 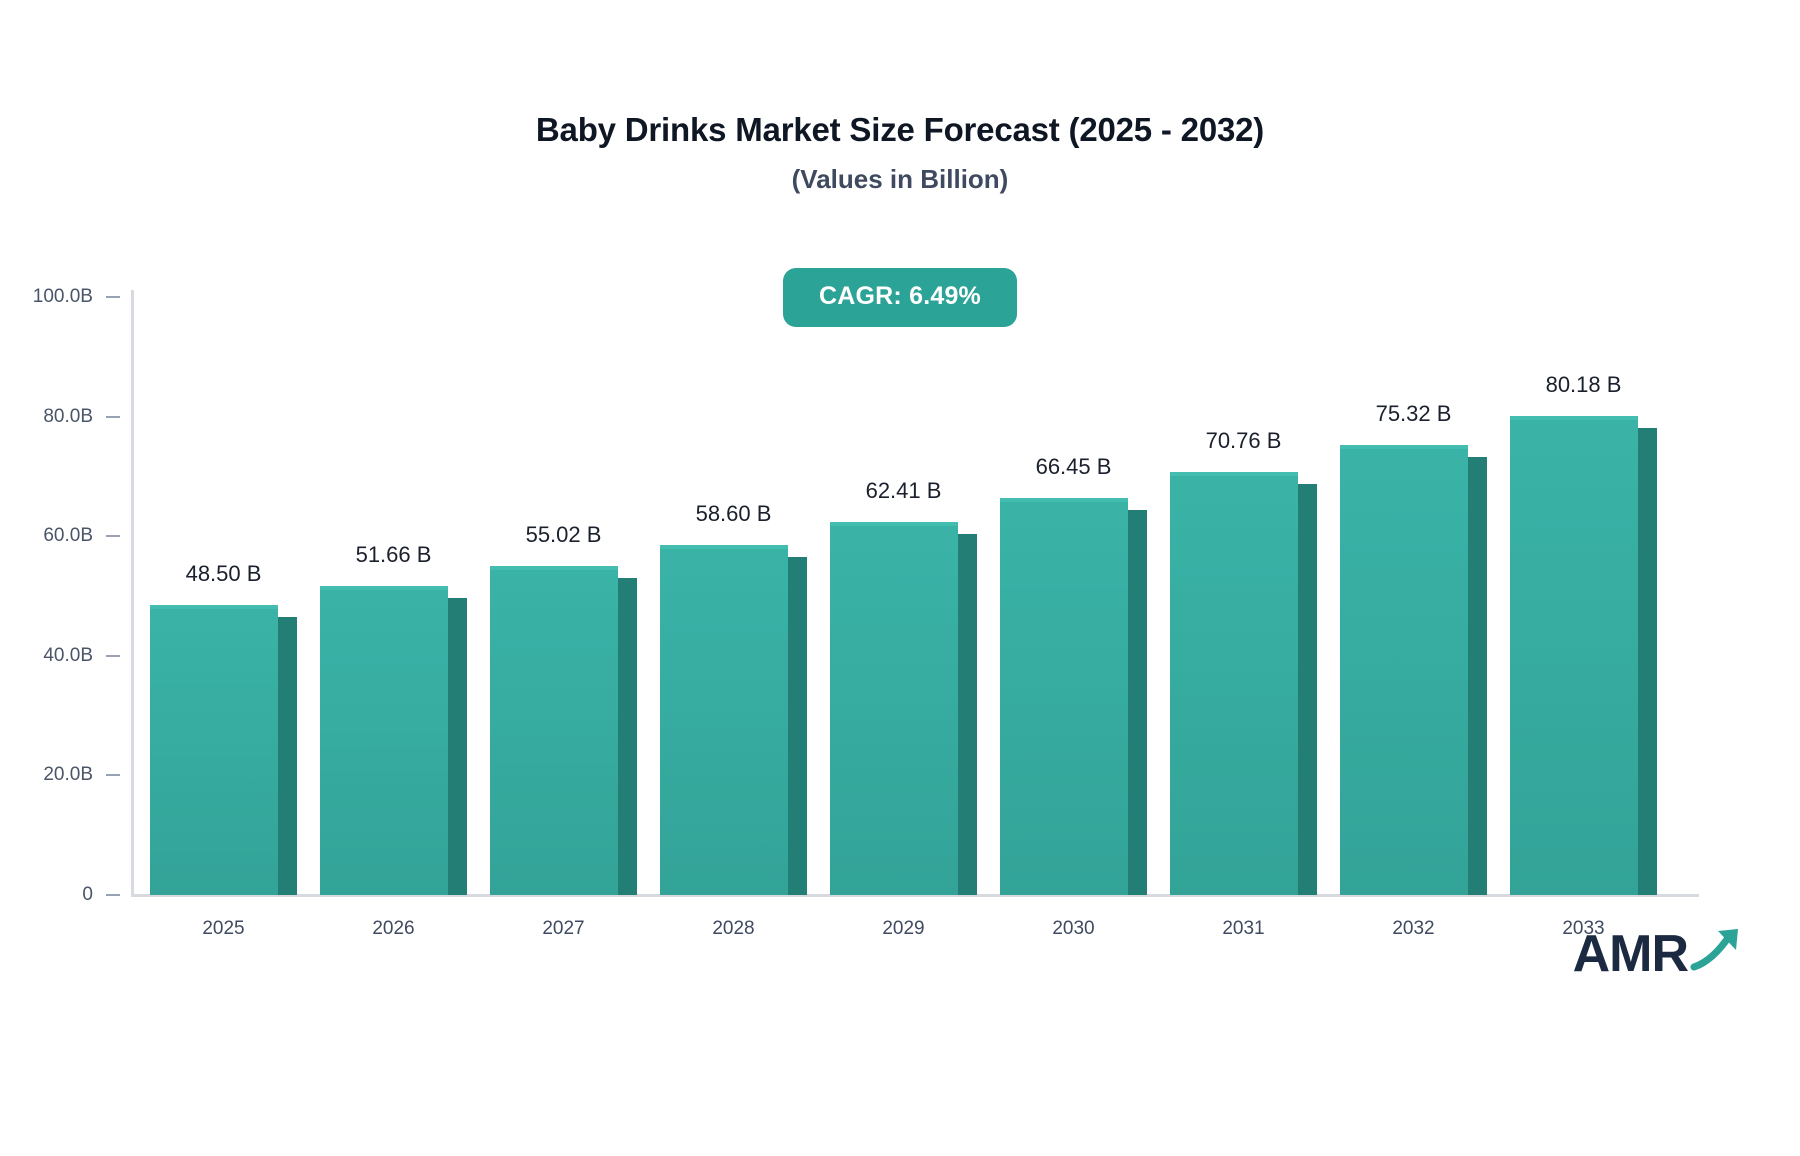 I want to click on growth-arrow-icon, so click(x=1717, y=950).